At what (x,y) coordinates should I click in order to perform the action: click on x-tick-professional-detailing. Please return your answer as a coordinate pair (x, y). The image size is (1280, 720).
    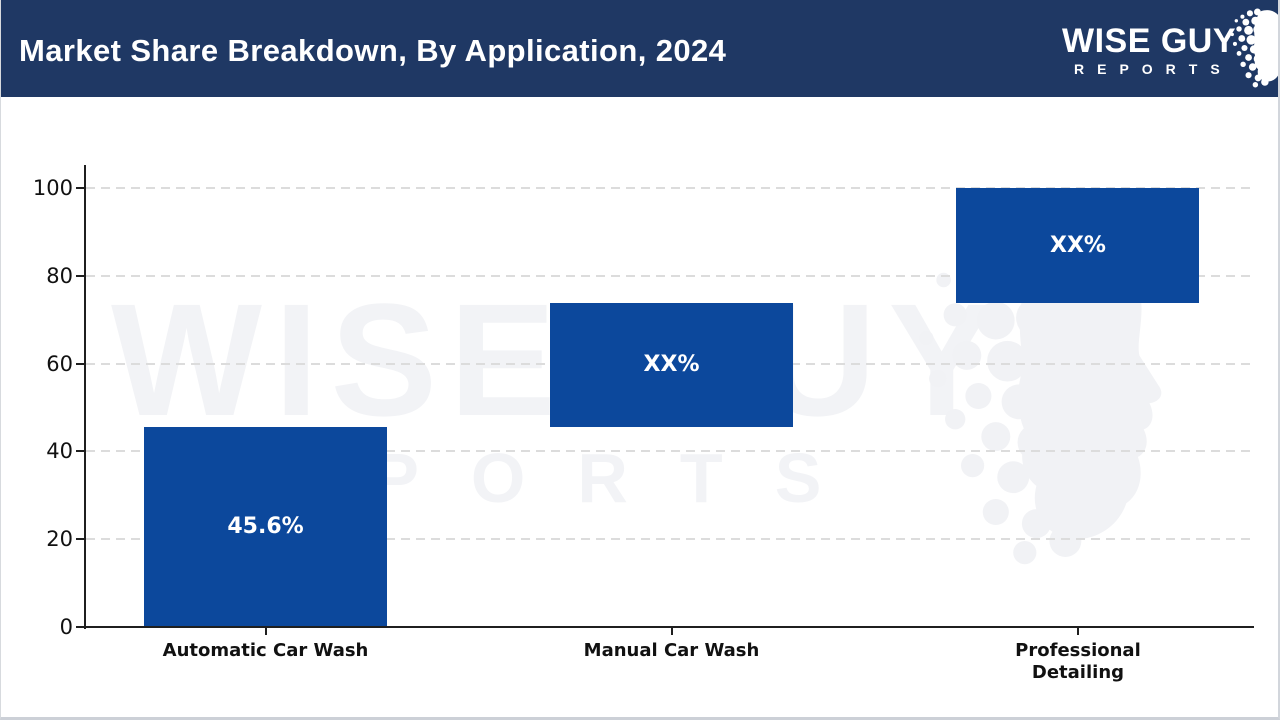
    Looking at the image, I should click on (1077, 631).